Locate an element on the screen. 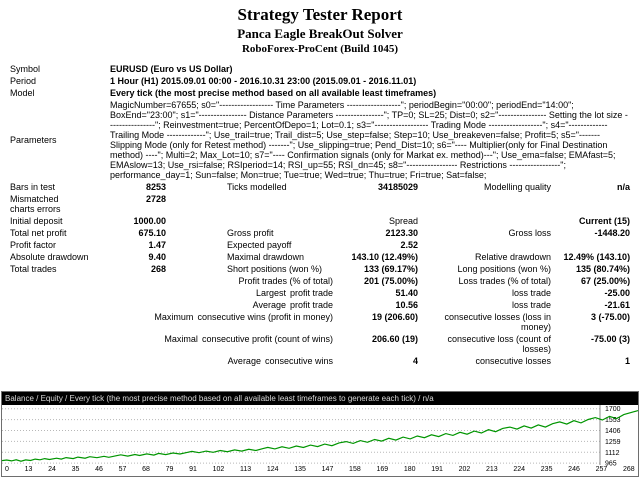  loss-trades-value: 67 (25.00%) is located at coordinates (606, 281).